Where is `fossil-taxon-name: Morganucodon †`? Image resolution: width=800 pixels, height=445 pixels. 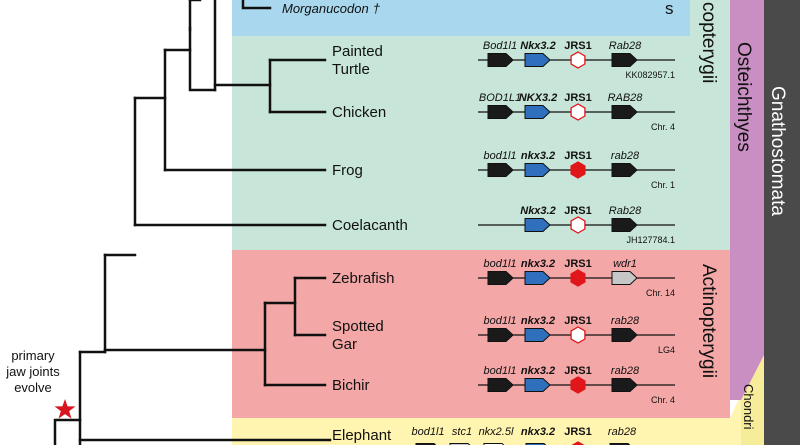
fossil-taxon-name: Morganucodon † is located at coordinates (331, 8).